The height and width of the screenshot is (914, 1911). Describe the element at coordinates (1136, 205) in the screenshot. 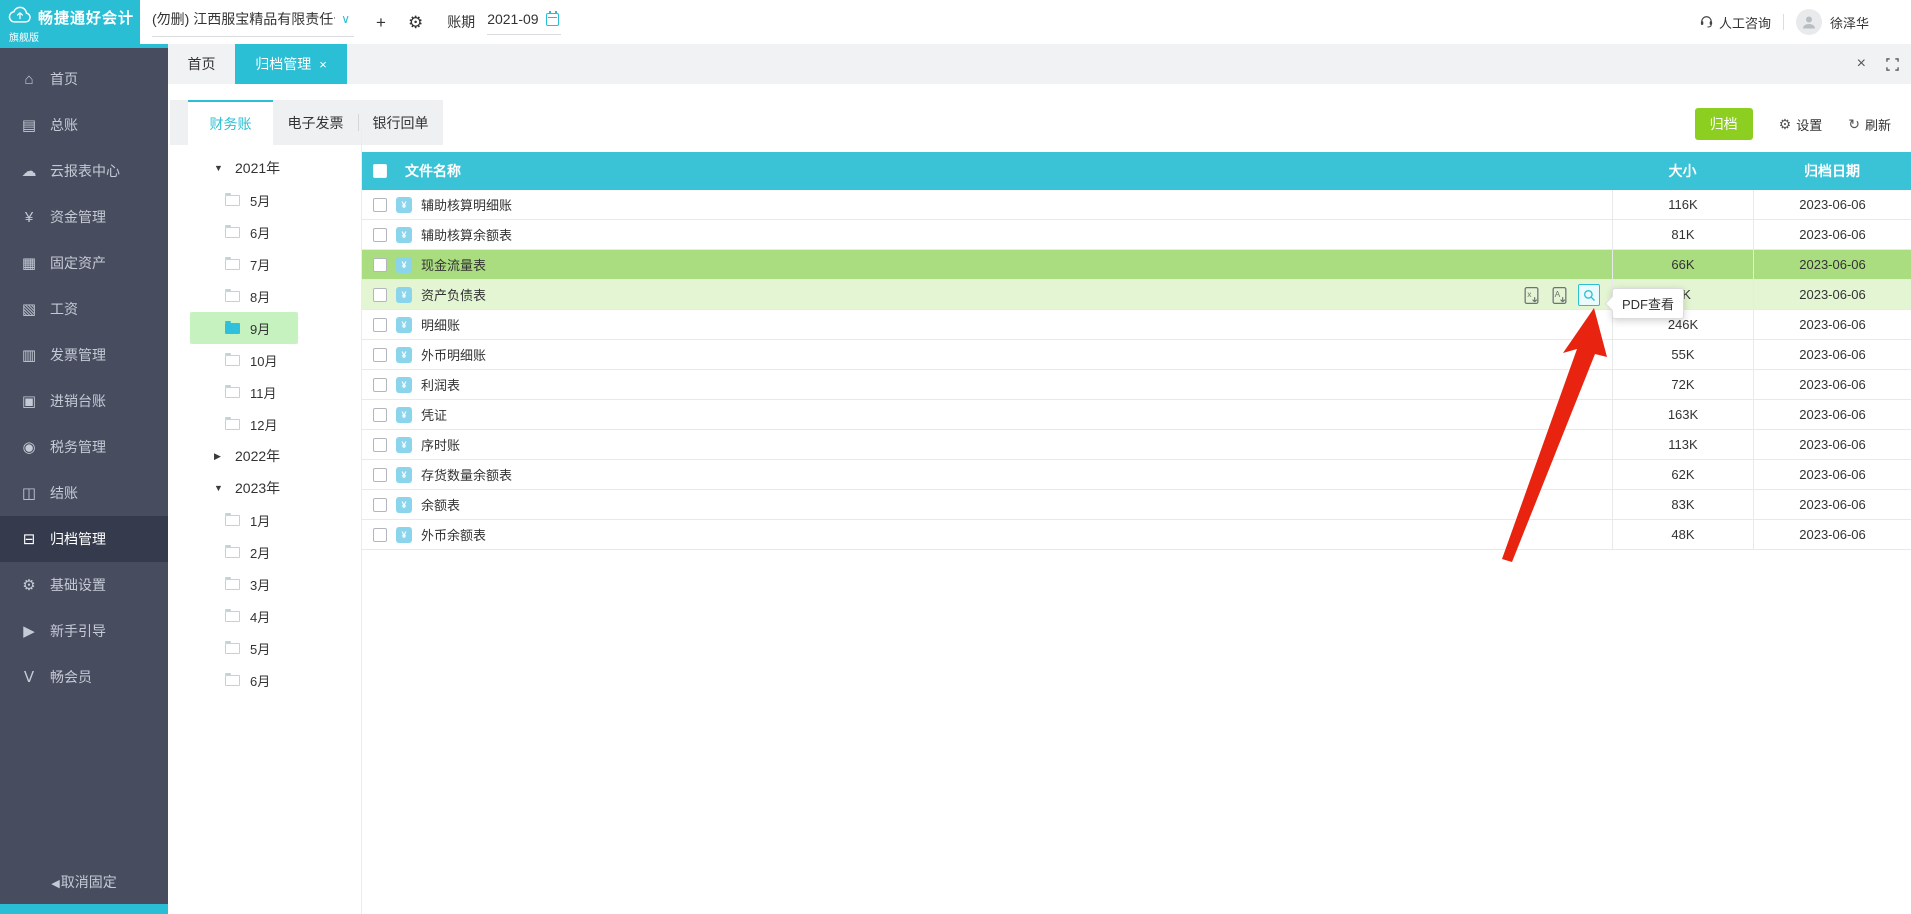

I see `table-row: ¥ 辅助核算明细账 116K 2023-06-06` at that location.